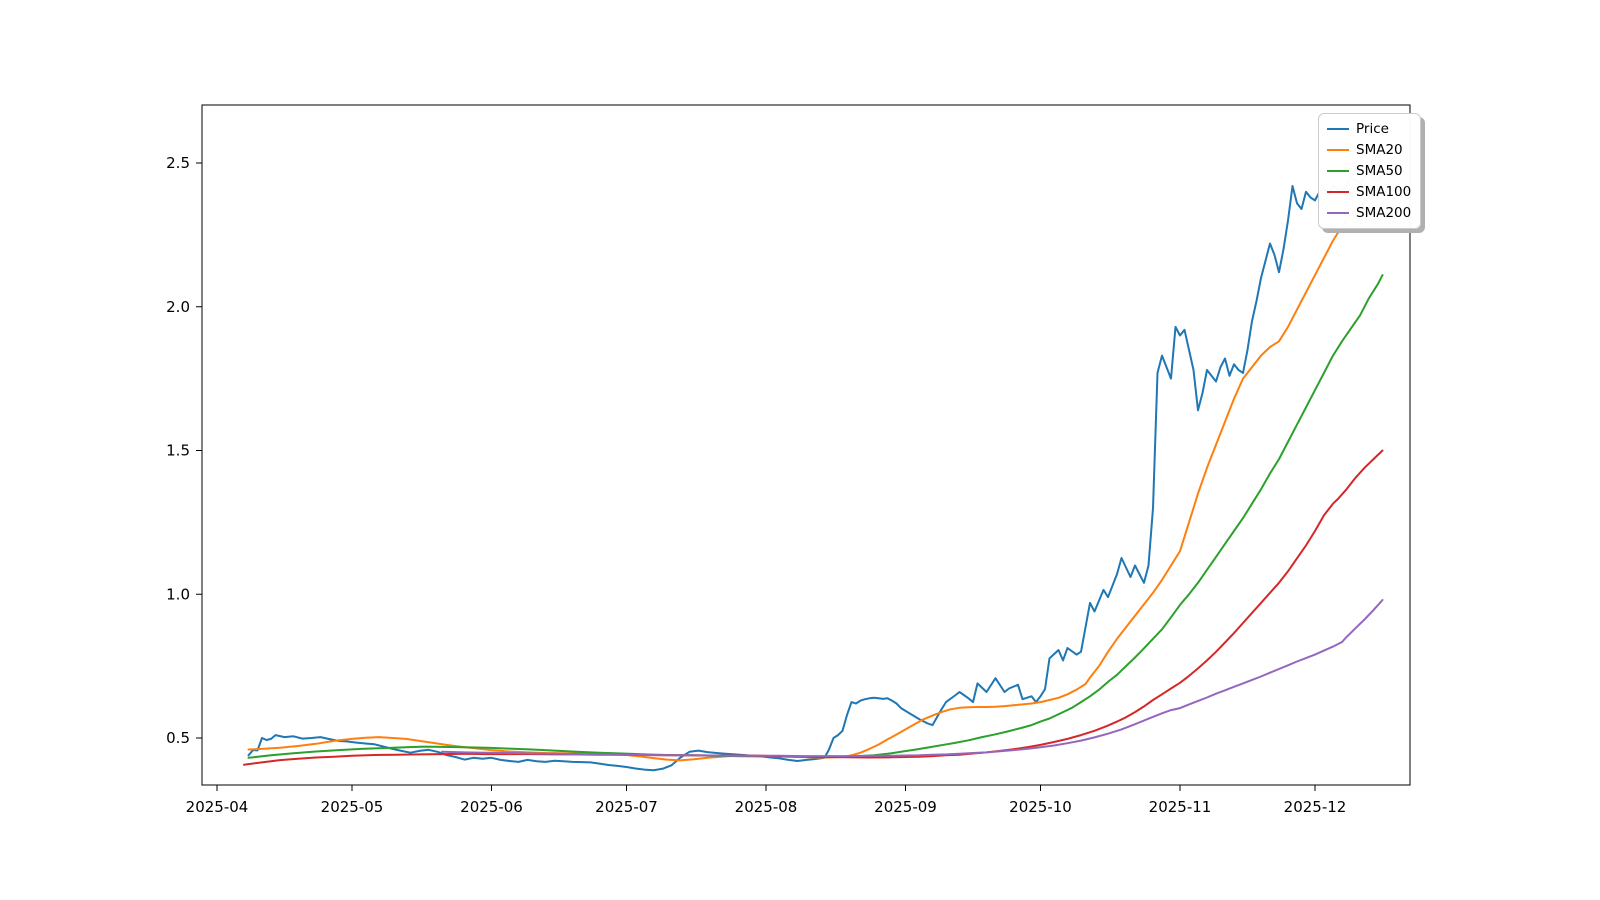  I want to click on x-tick-label: 2025-12, so click(1315, 807).